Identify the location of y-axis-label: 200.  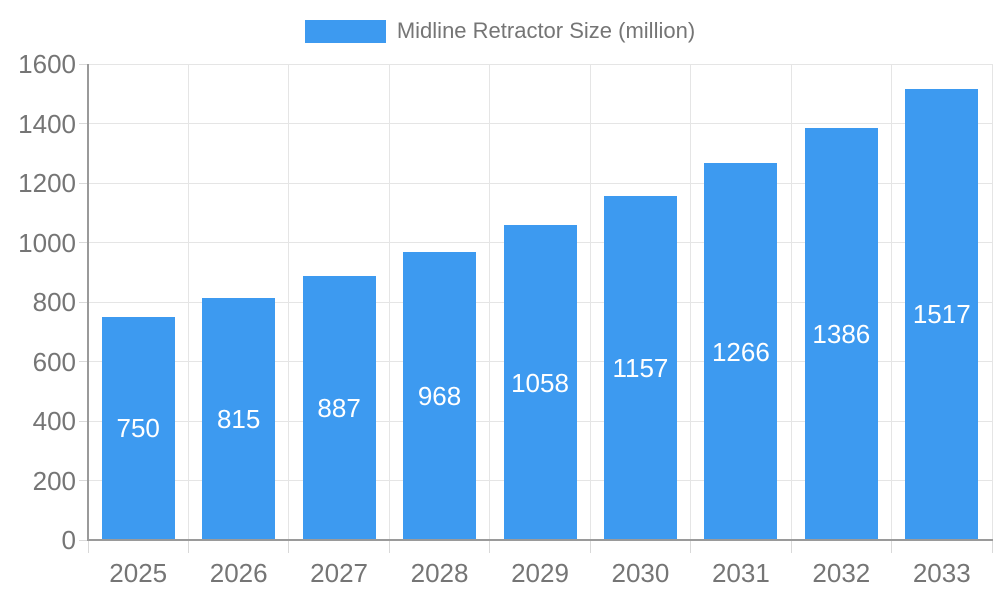
(54, 480).